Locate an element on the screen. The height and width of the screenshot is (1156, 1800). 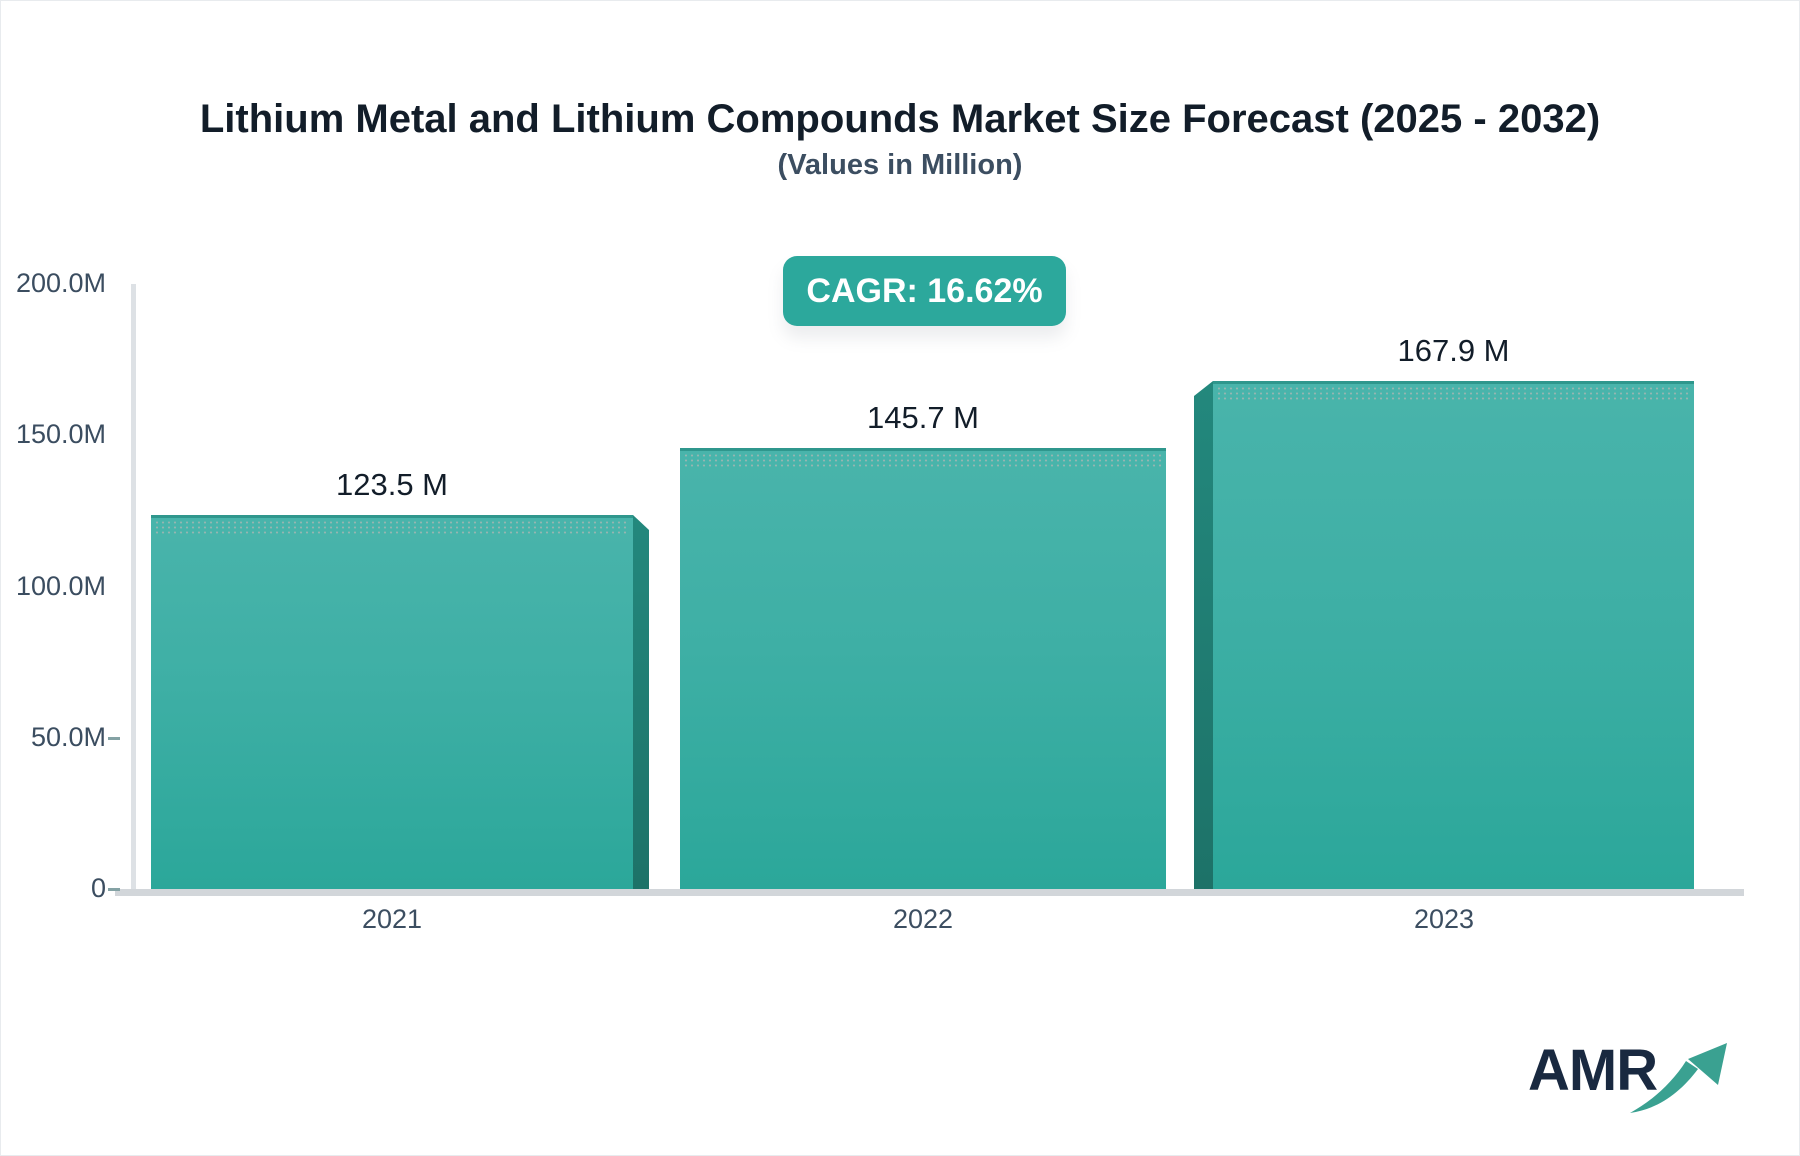
bar-2021-value-label: 123.5 M is located at coordinates (391, 484).